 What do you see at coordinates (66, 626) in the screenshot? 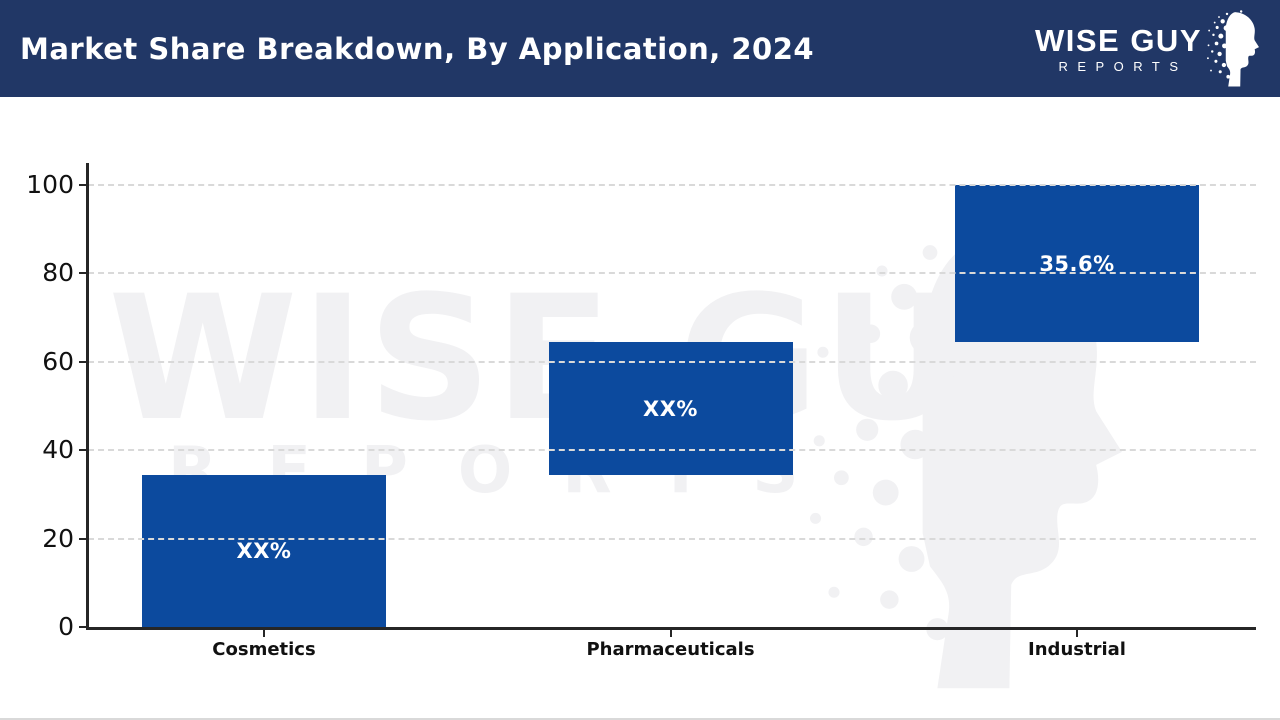
I see `y-axis-tick-label: 0` at bounding box center [66, 626].